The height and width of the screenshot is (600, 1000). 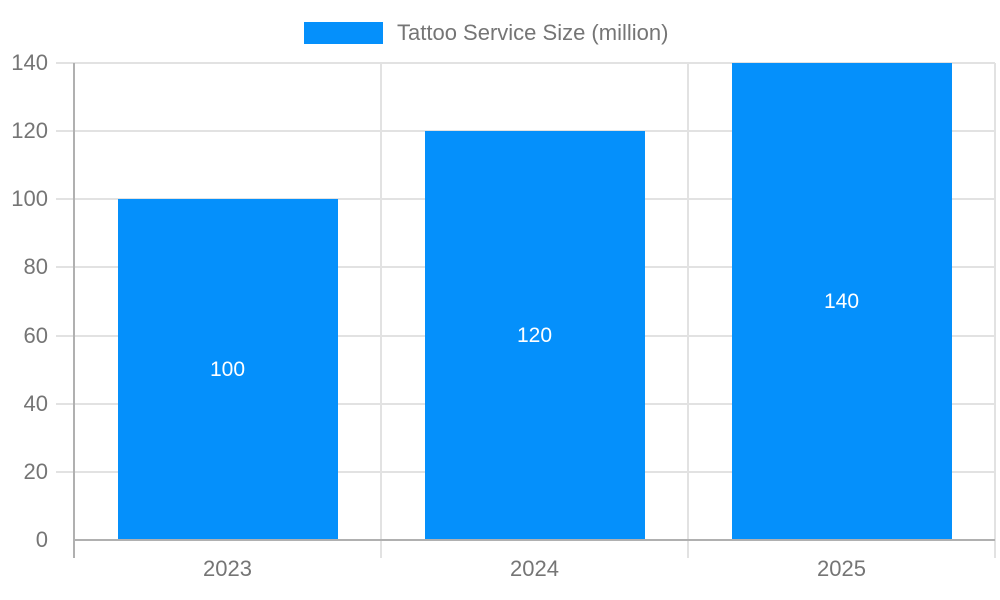 What do you see at coordinates (41, 539) in the screenshot?
I see `y-axis-label: 0` at bounding box center [41, 539].